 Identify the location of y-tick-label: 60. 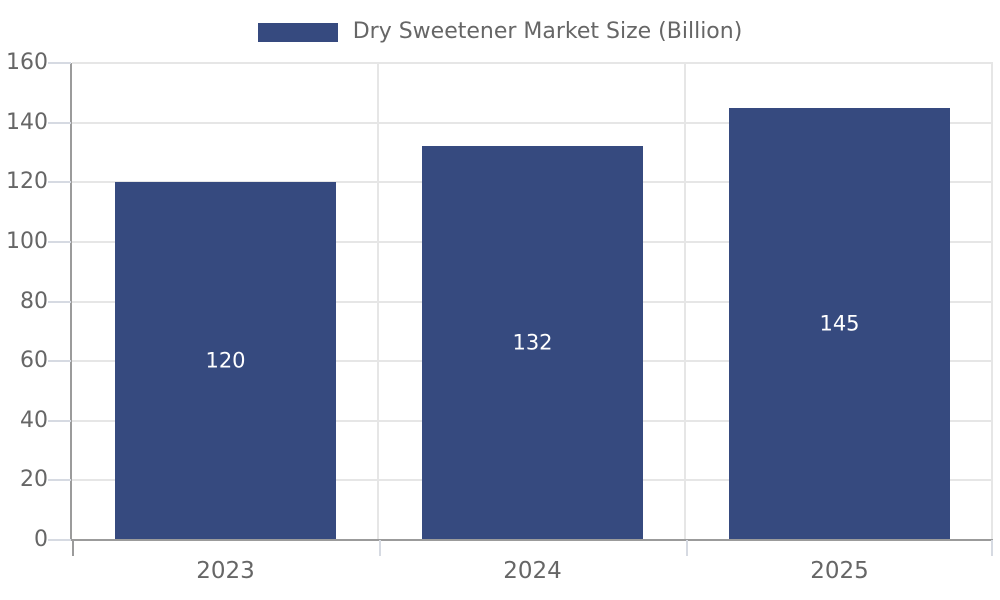
(34, 361).